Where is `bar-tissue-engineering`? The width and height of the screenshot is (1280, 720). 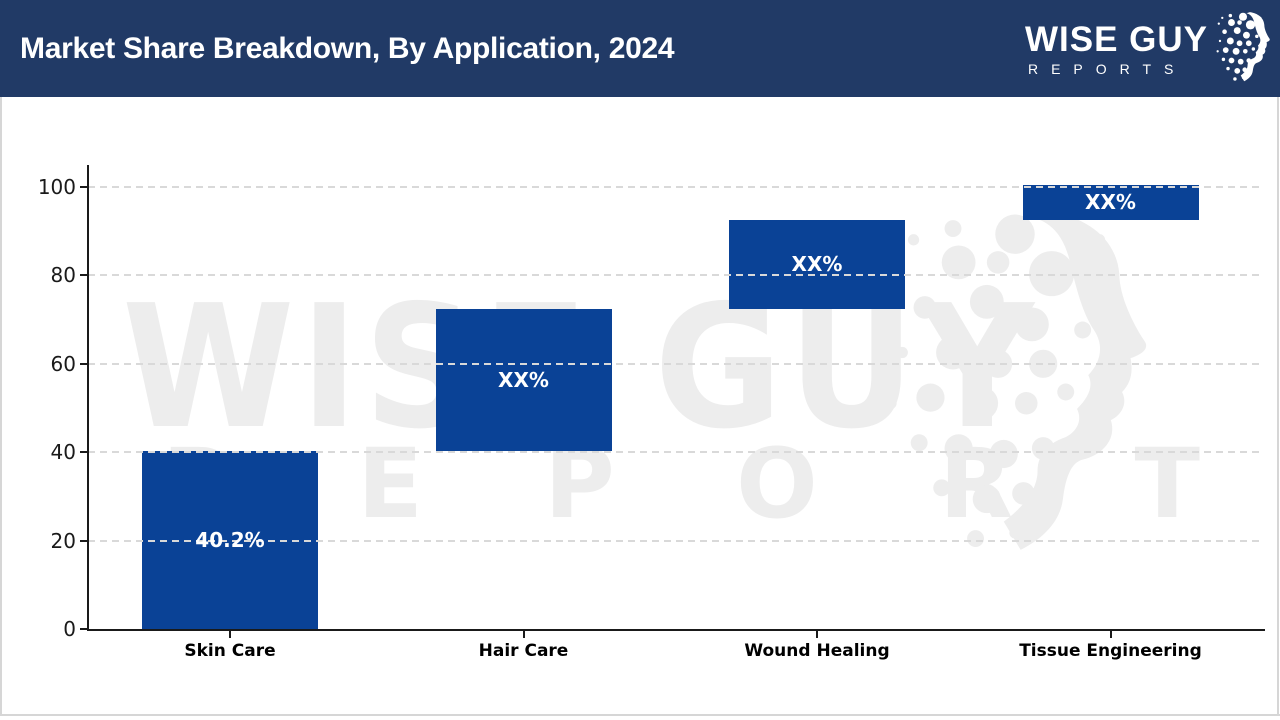
bar-tissue-engineering is located at coordinates (1110, 202).